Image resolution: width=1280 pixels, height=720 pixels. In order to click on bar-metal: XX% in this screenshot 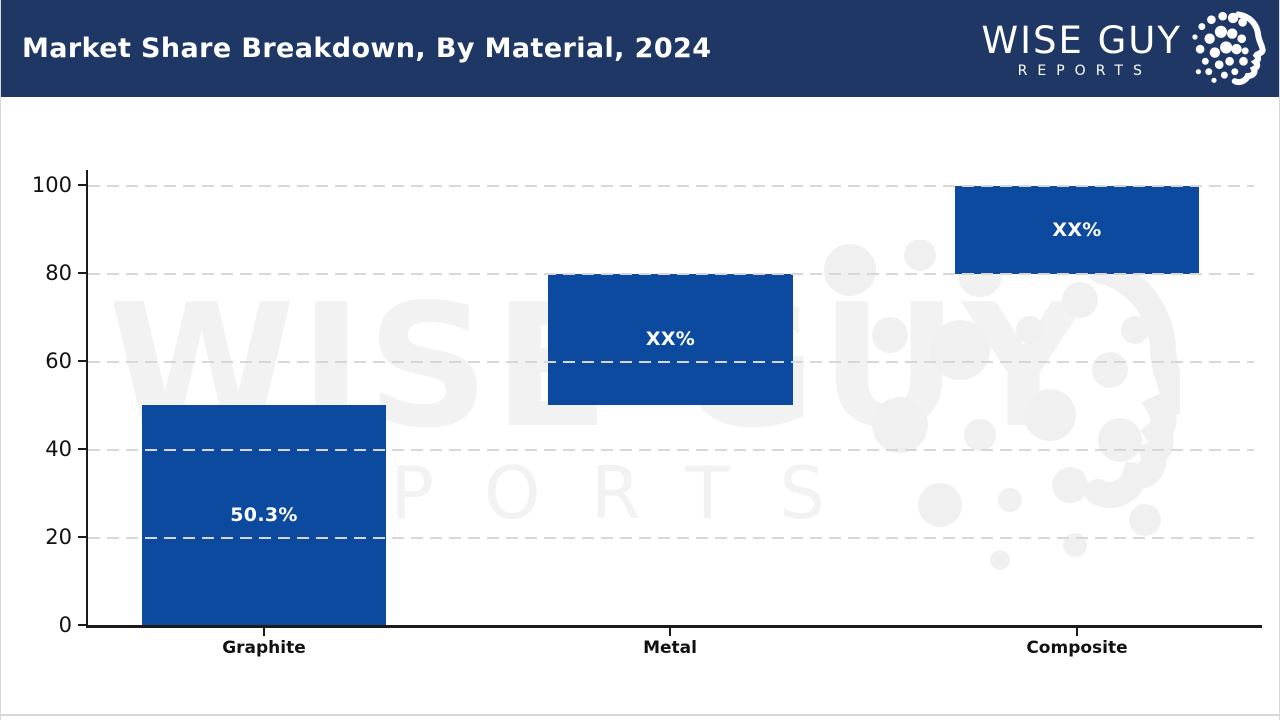, I will do `click(670, 339)`.